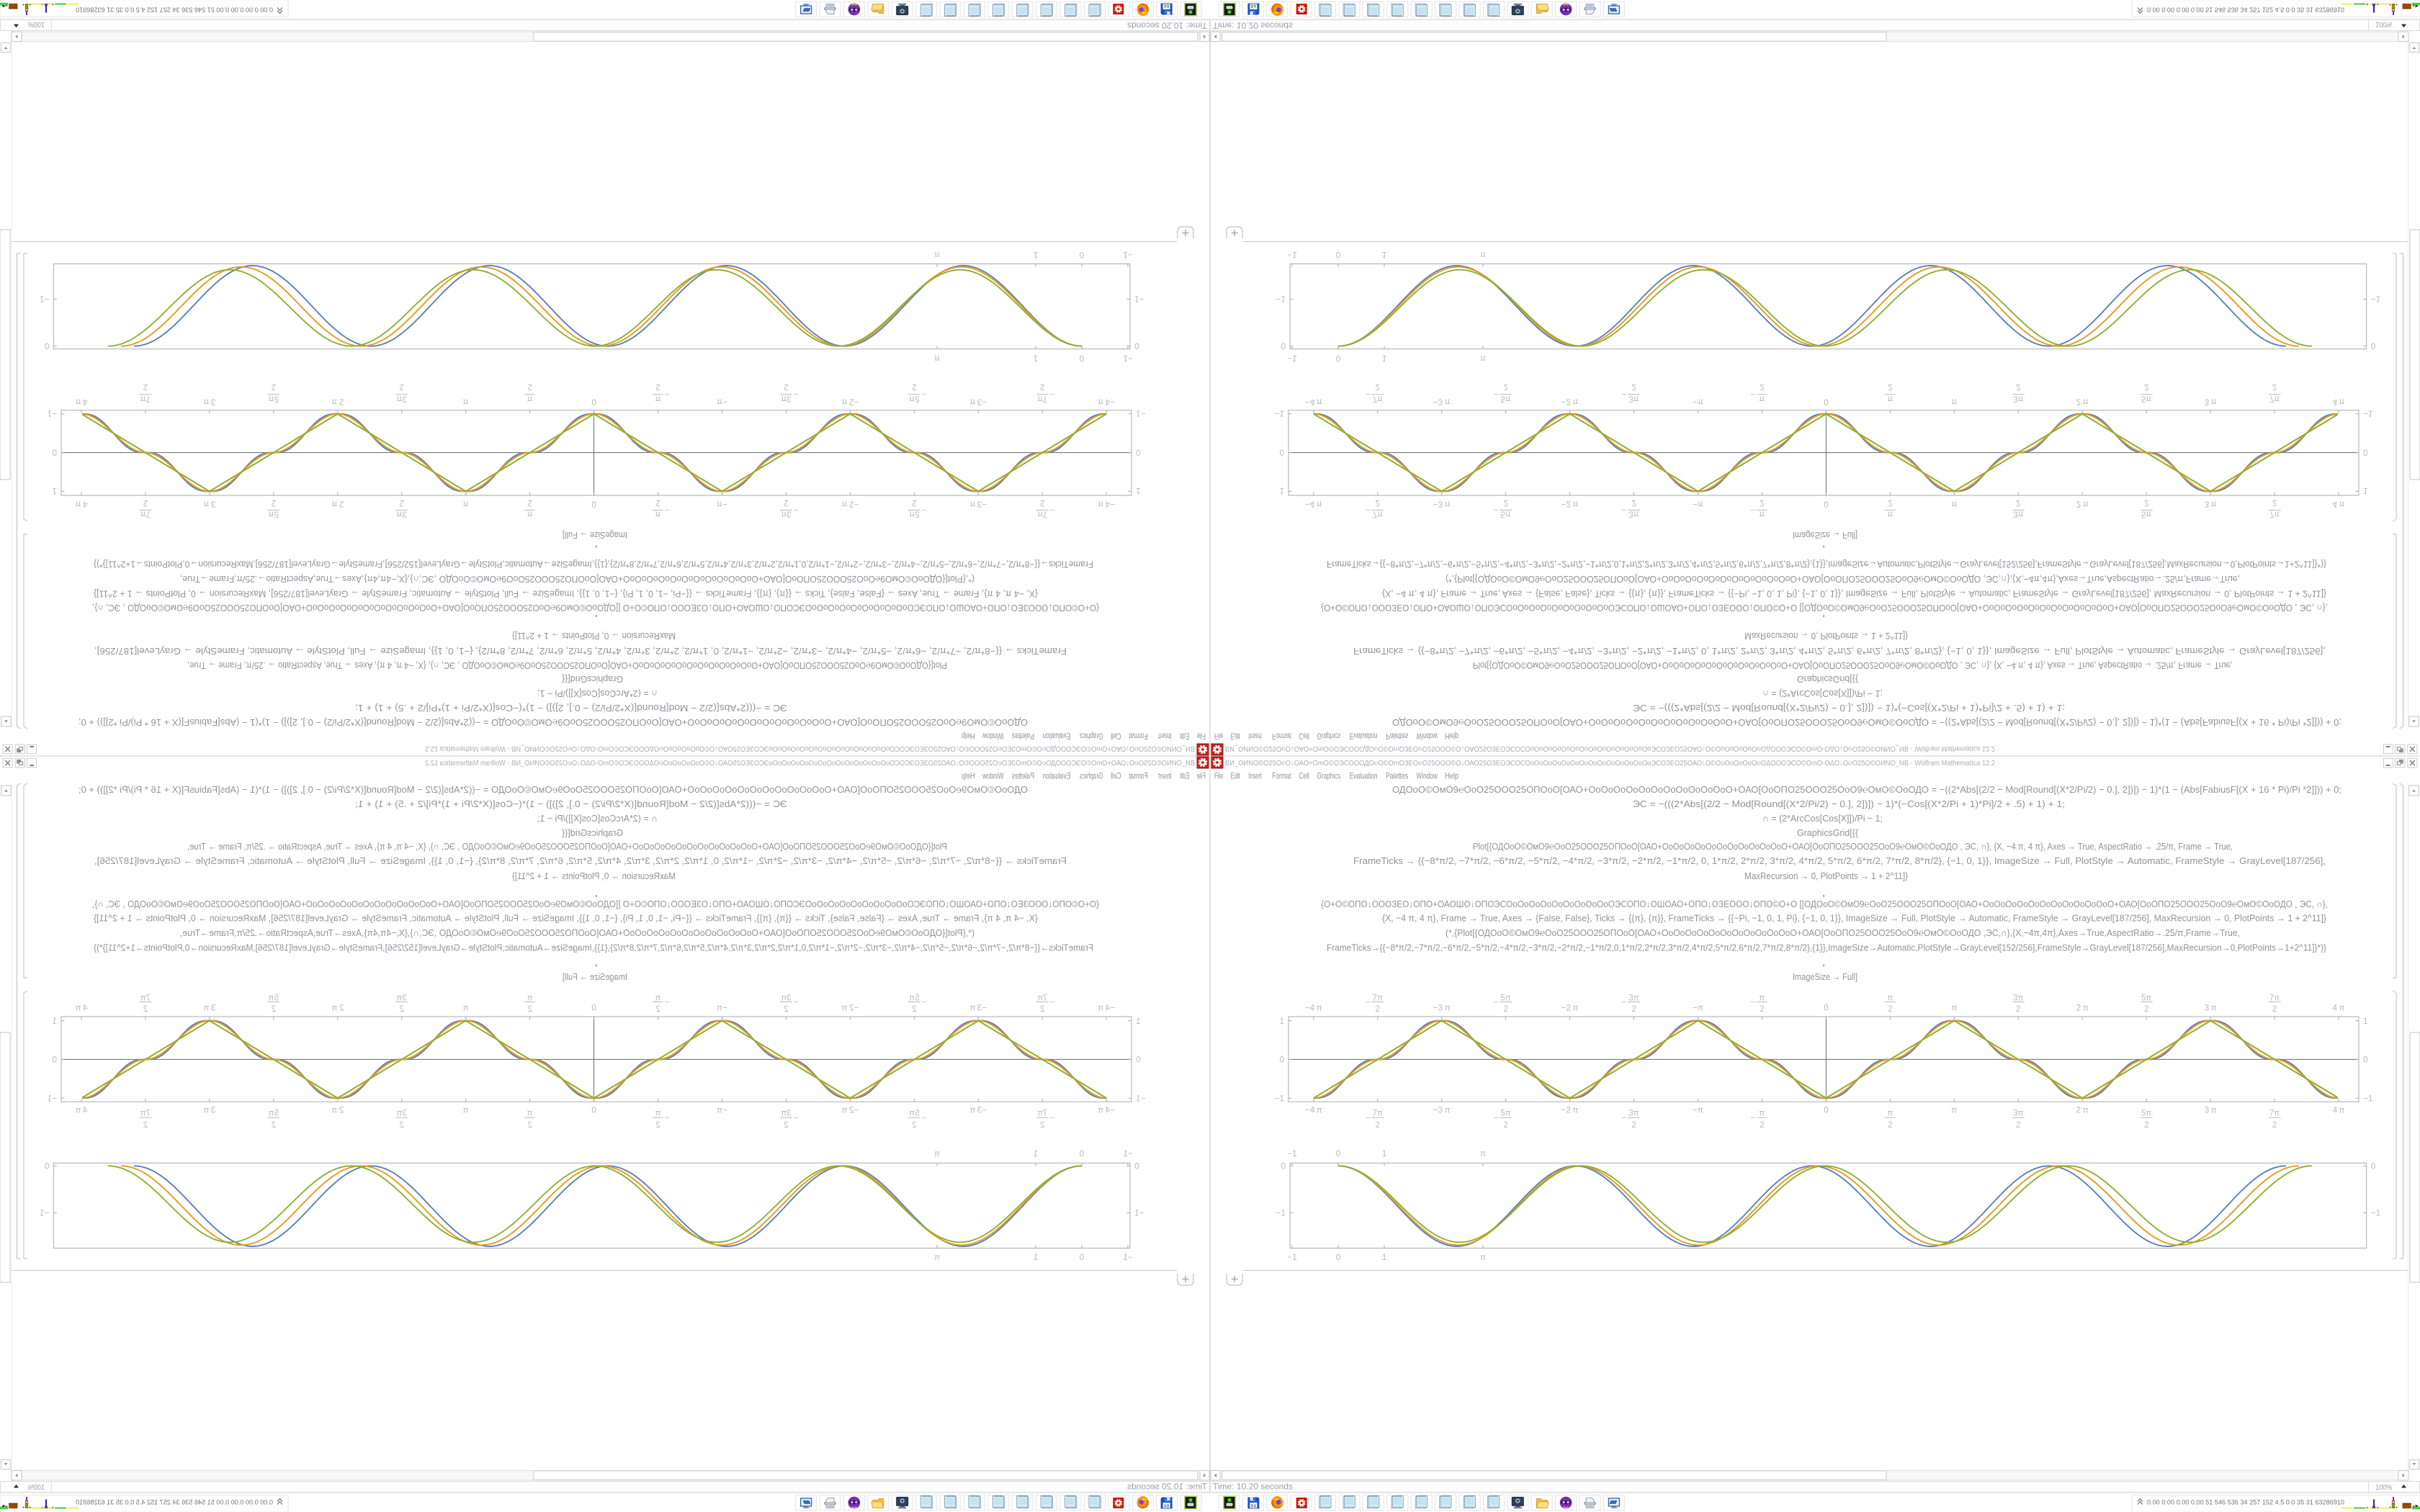 Image resolution: width=2420 pixels, height=1512 pixels. What do you see at coordinates (993, 737) in the screenshot?
I see `svg-text: Window` at bounding box center [993, 737].